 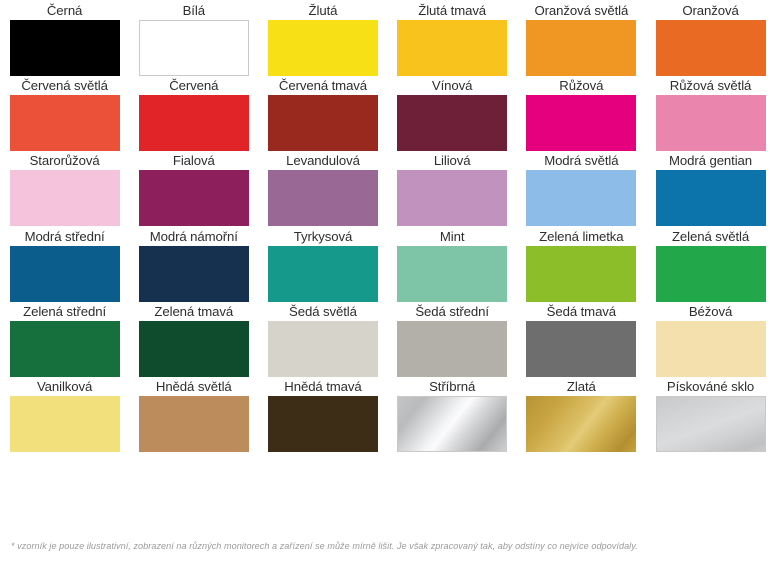 I want to click on swatch-label: Šedá světlá, so click(x=323, y=311).